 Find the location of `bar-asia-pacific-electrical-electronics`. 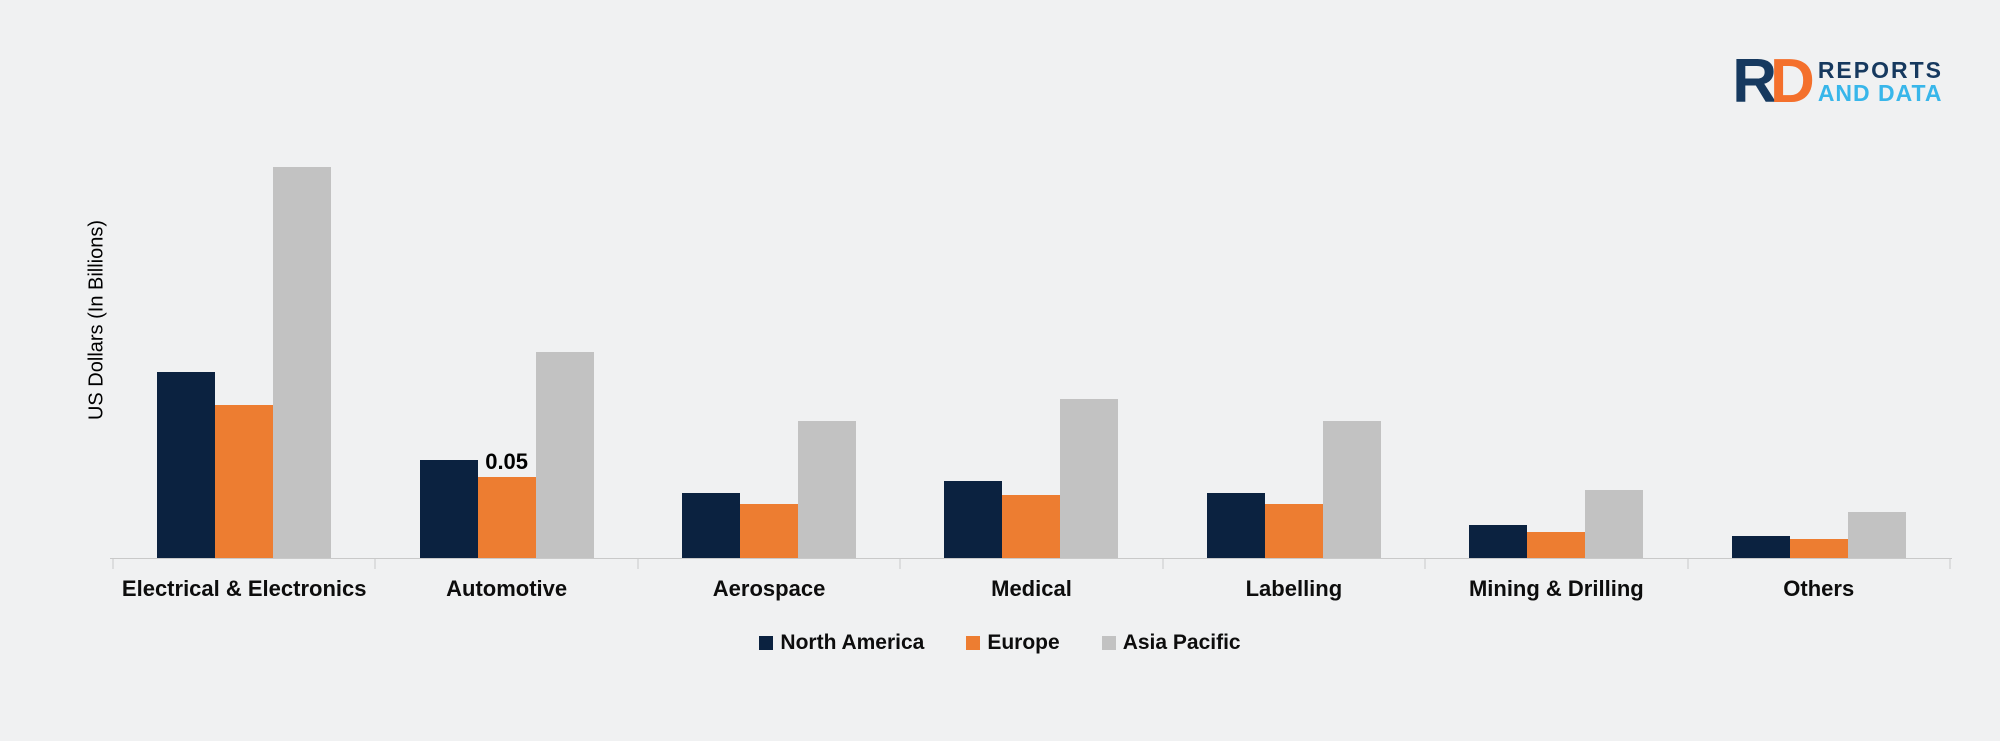

bar-asia-pacific-electrical-electronics is located at coordinates (302, 362).